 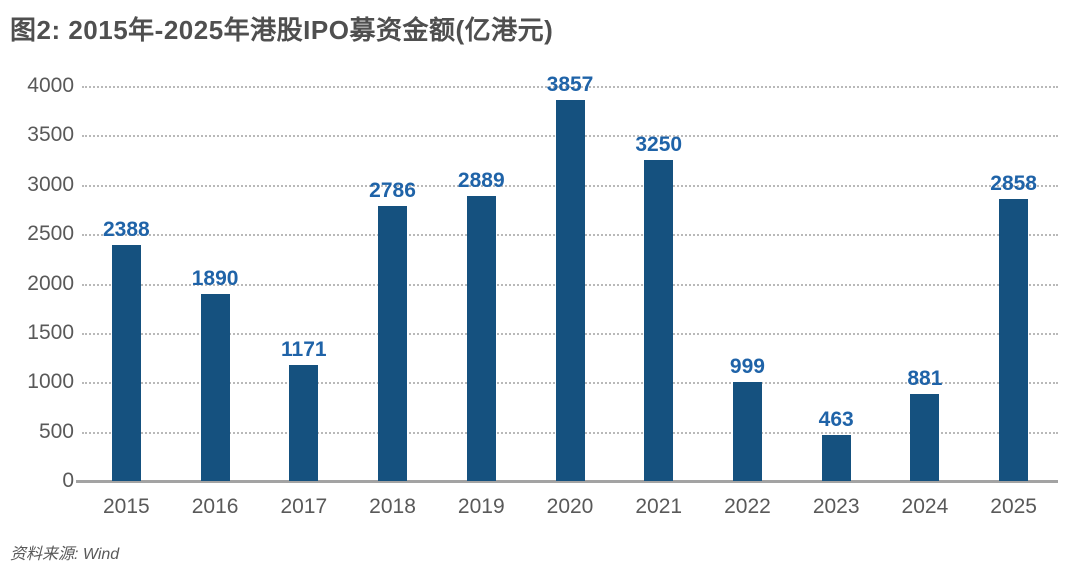 What do you see at coordinates (570, 506) in the screenshot?
I see `x-axis-tick-2020: 2020` at bounding box center [570, 506].